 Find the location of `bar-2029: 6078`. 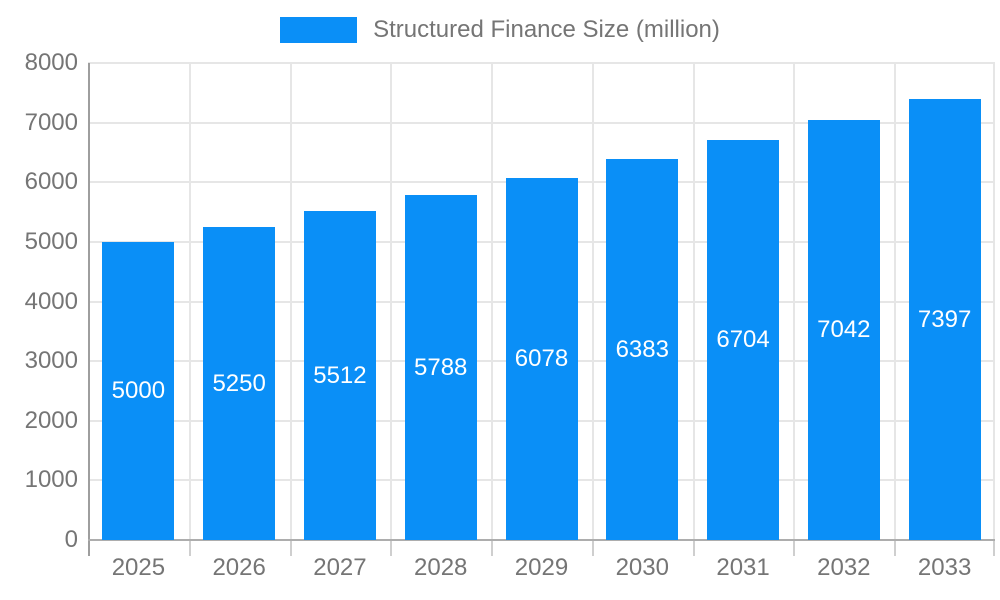

bar-2029: 6078 is located at coordinates (541, 359).